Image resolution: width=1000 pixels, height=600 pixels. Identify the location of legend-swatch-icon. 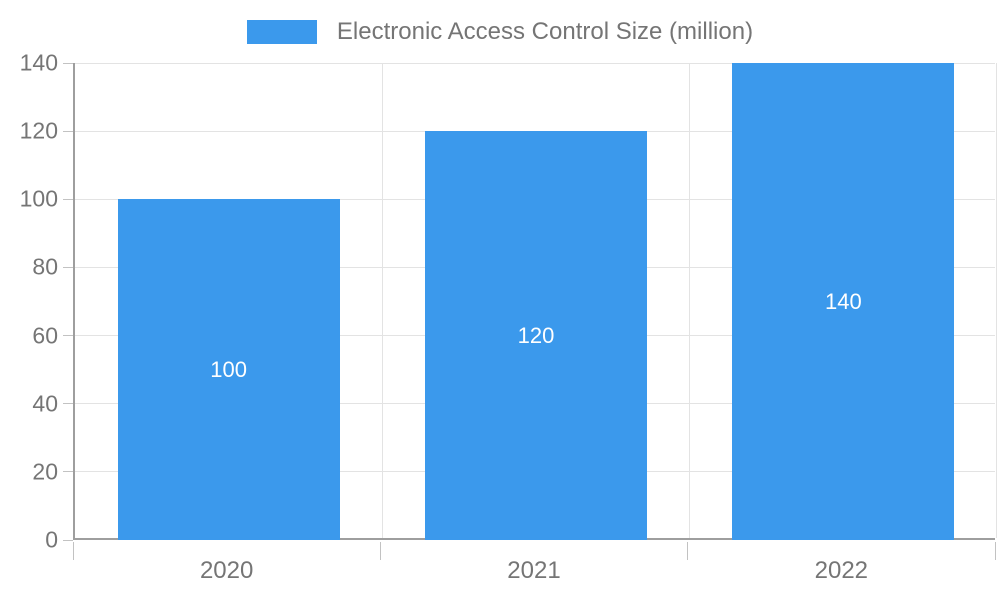
(281, 32).